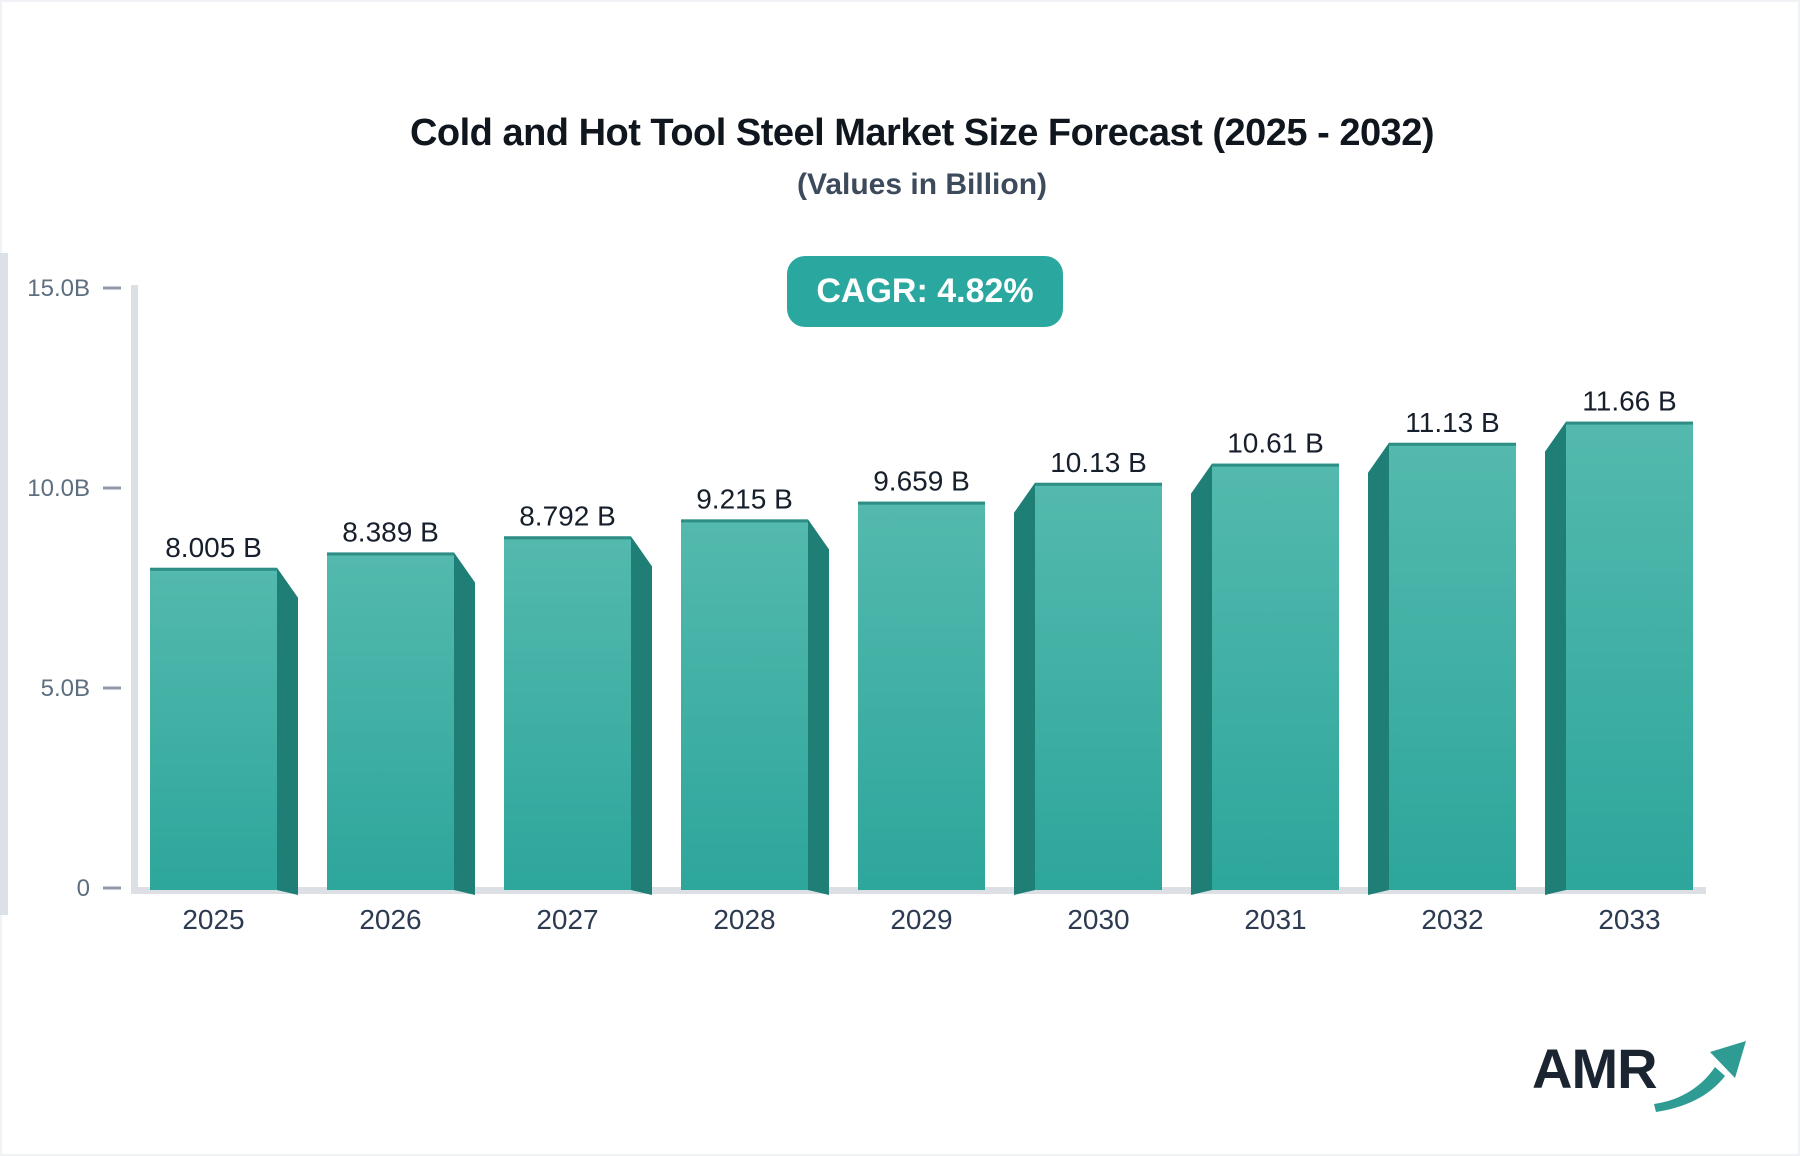 Image resolution: width=1800 pixels, height=1156 pixels. I want to click on bar-2029: 9.659 B 2029, so click(921, 700).